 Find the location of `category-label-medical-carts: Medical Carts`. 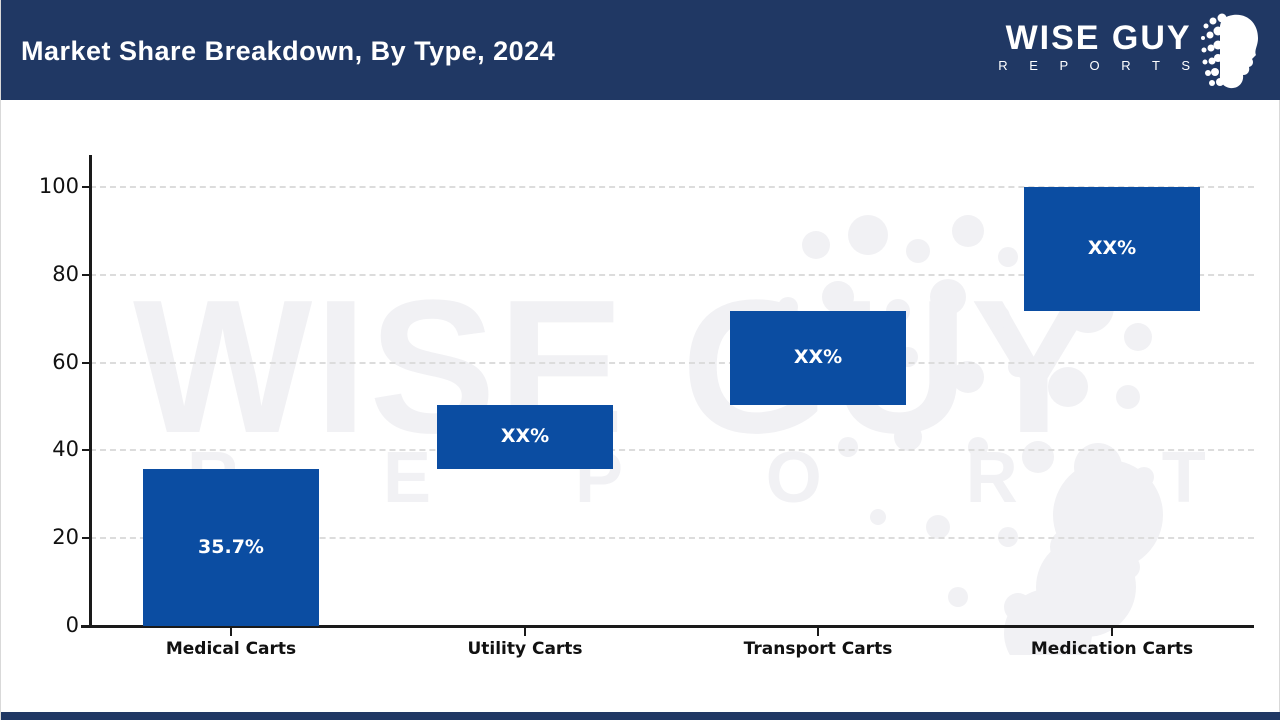

category-label-medical-carts: Medical Carts is located at coordinates (231, 649).